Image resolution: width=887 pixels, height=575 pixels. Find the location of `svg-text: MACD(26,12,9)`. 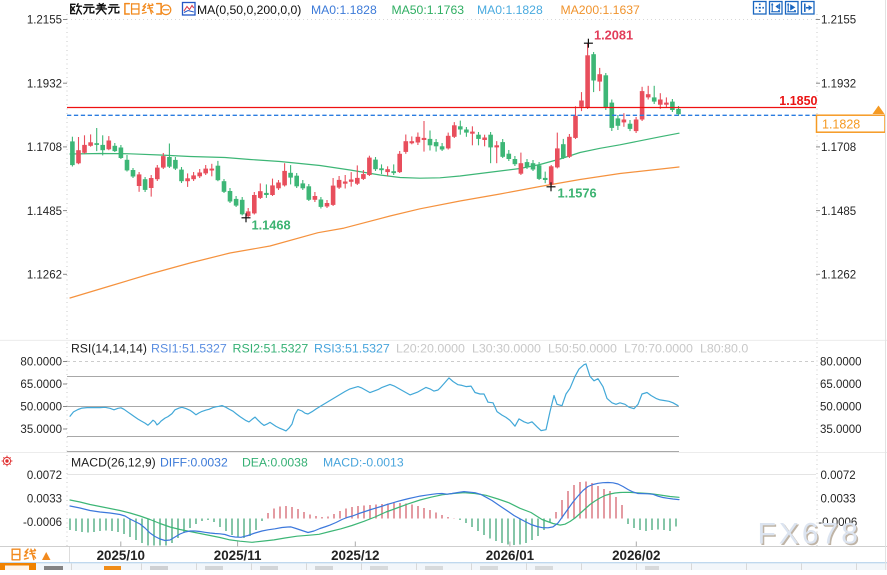

svg-text: MACD(26,12,9) is located at coordinates (113, 463).